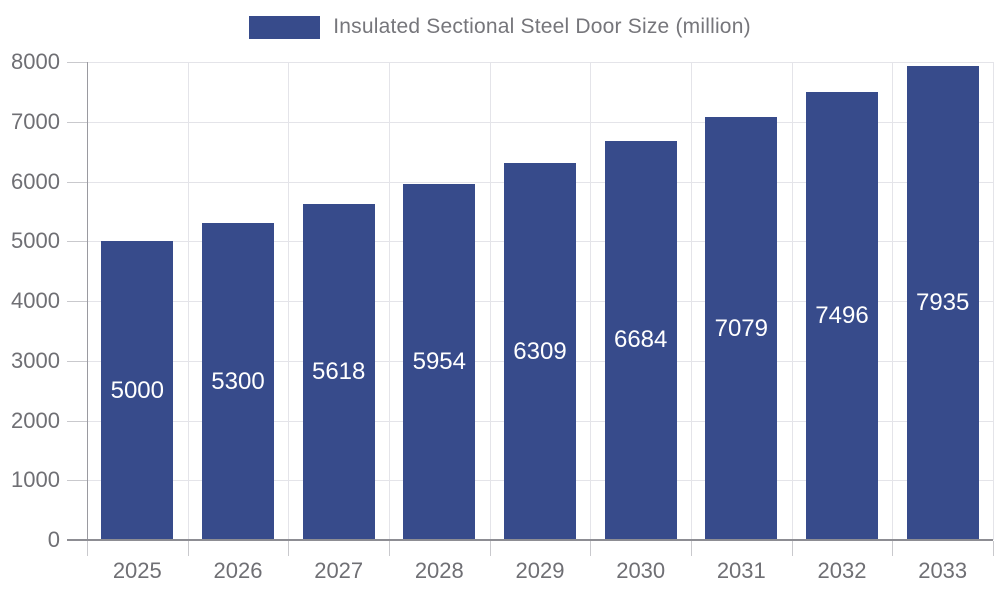 The width and height of the screenshot is (1000, 600). I want to click on x-axis-tick-label: 2027, so click(339, 570).